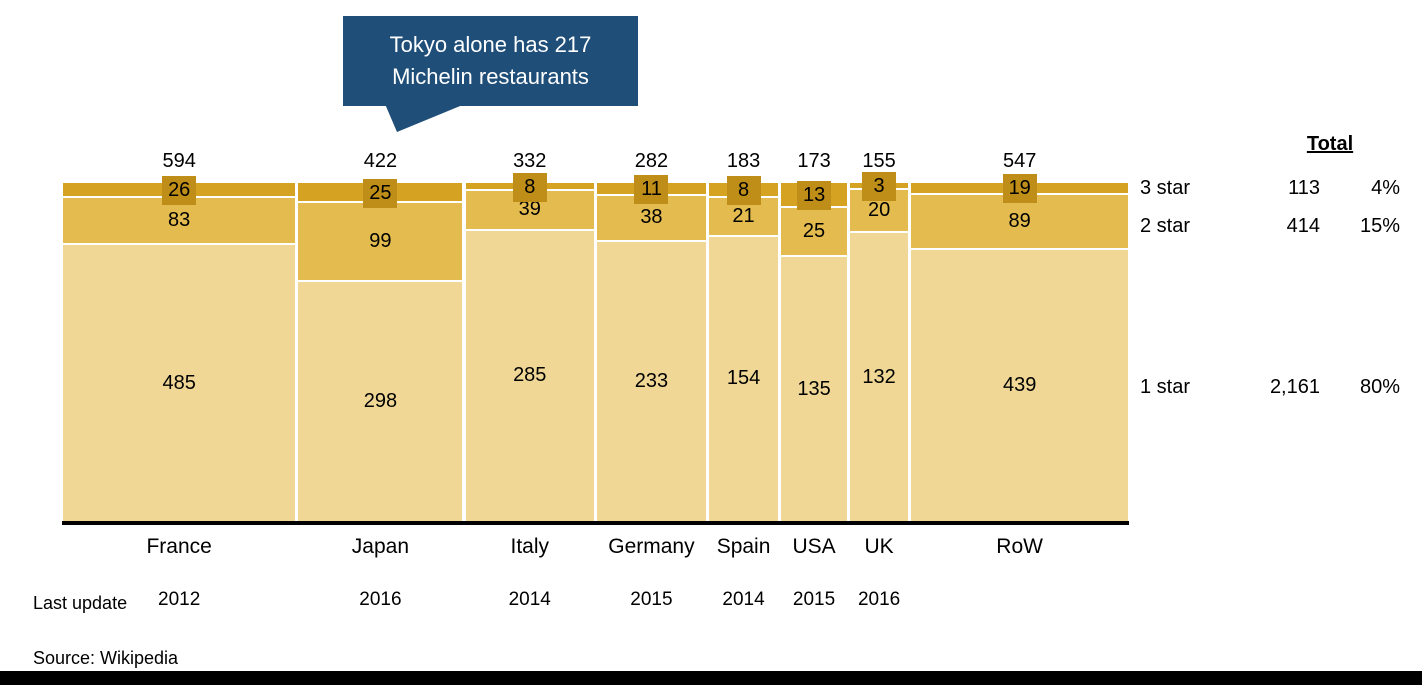 The width and height of the screenshot is (1422, 685). Describe the element at coordinates (529, 375) in the screenshot. I see `segment-1star-italy: 285` at that location.